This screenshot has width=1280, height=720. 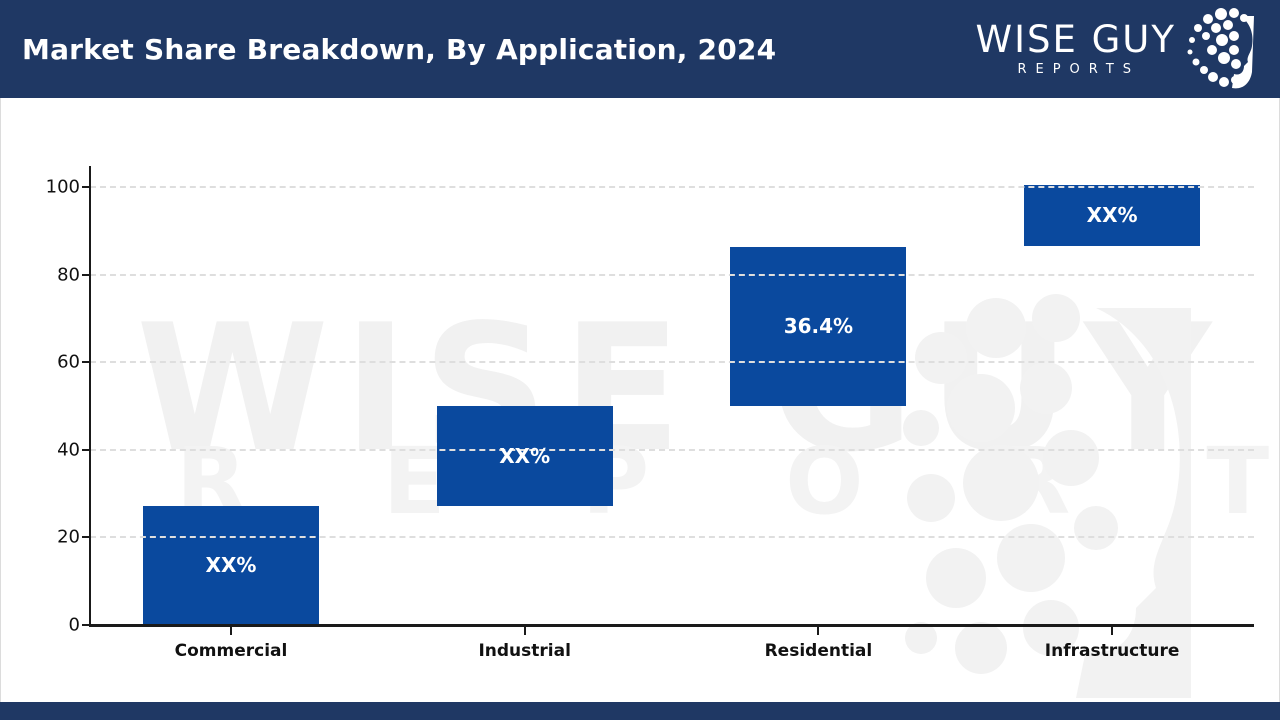 I want to click on bar-value-label: 36.4%, so click(x=818, y=326).